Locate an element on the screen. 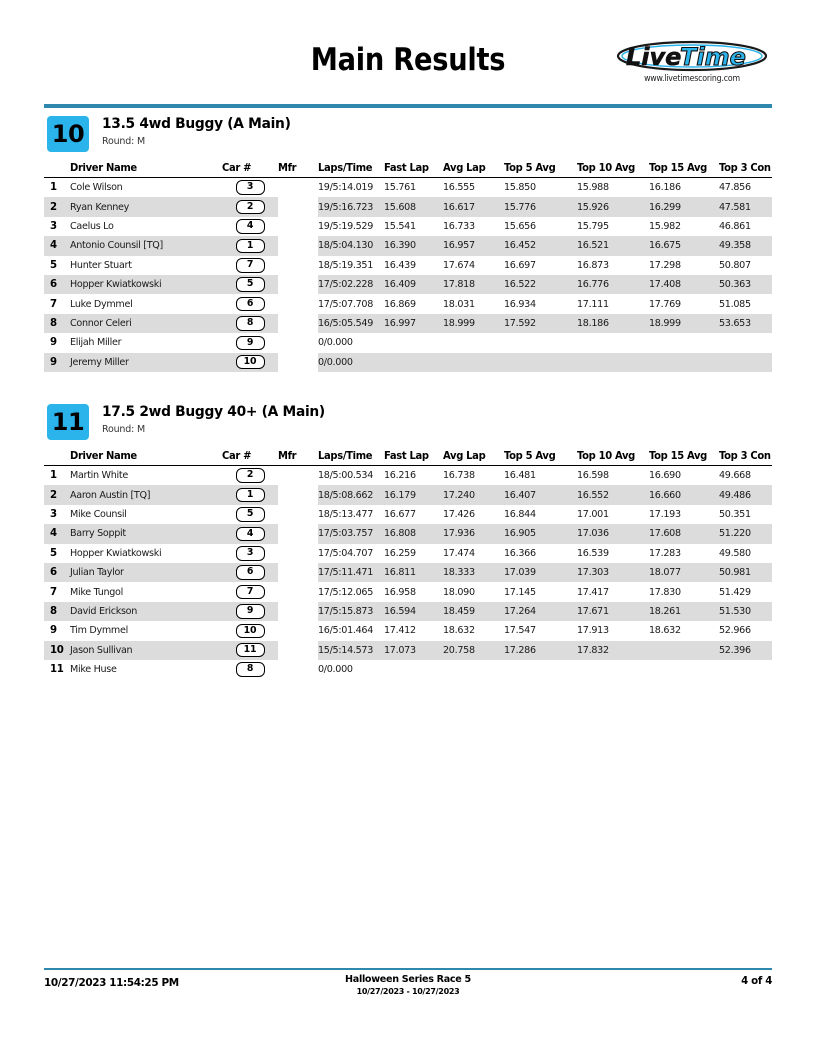 This screenshot has height=1056, width=816. cell-avg-lap: 18.090 is located at coordinates (459, 592).